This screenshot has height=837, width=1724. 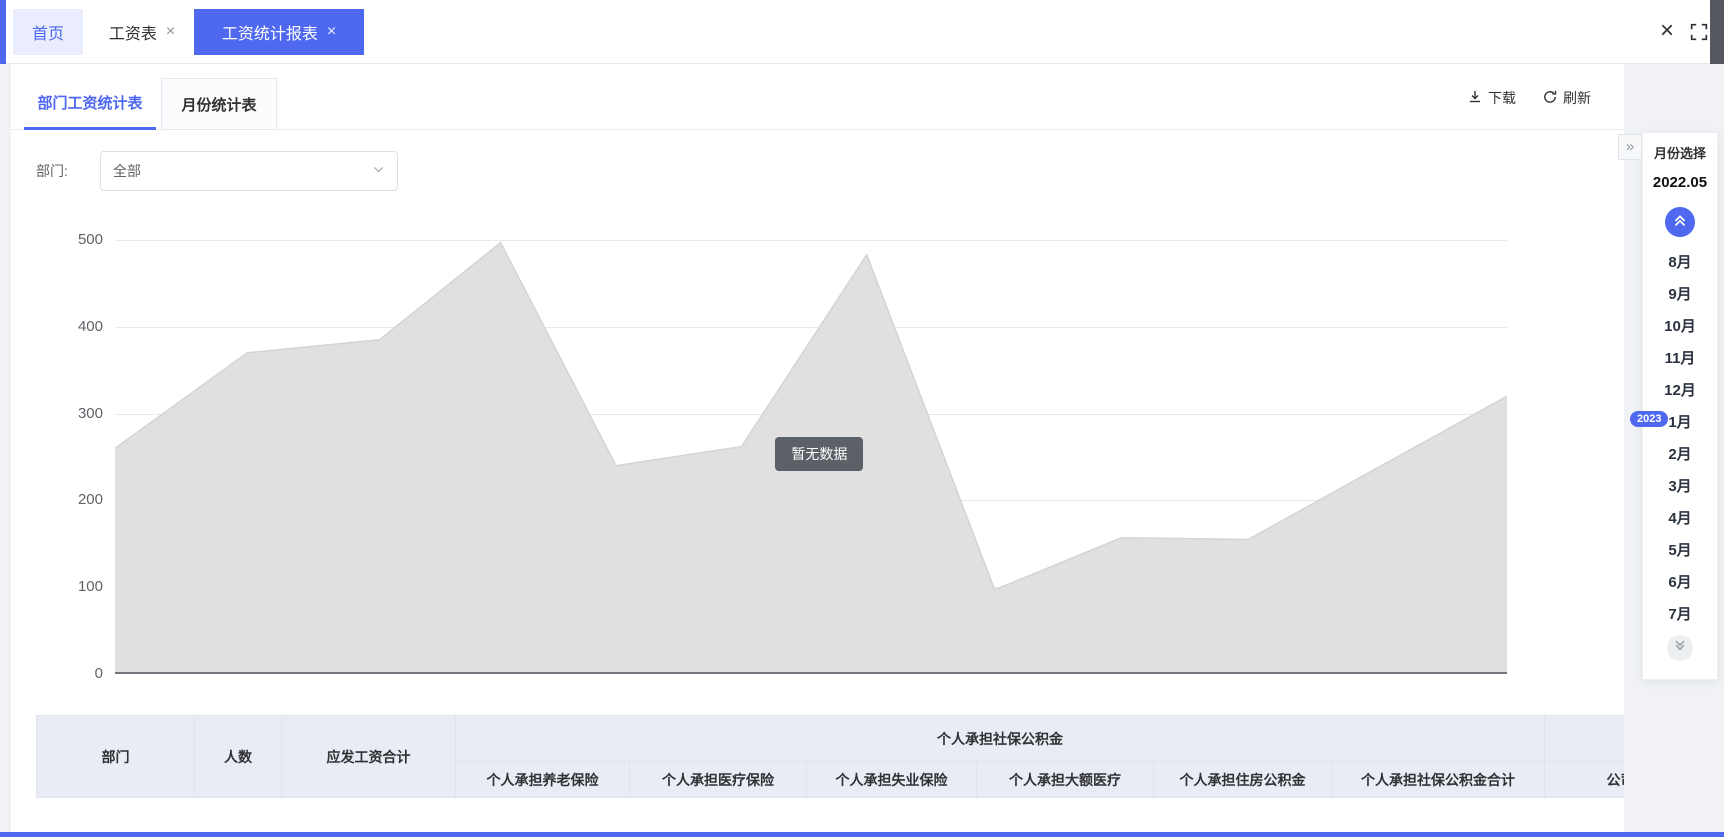 I want to click on current-period: 2022.05, so click(x=1680, y=182).